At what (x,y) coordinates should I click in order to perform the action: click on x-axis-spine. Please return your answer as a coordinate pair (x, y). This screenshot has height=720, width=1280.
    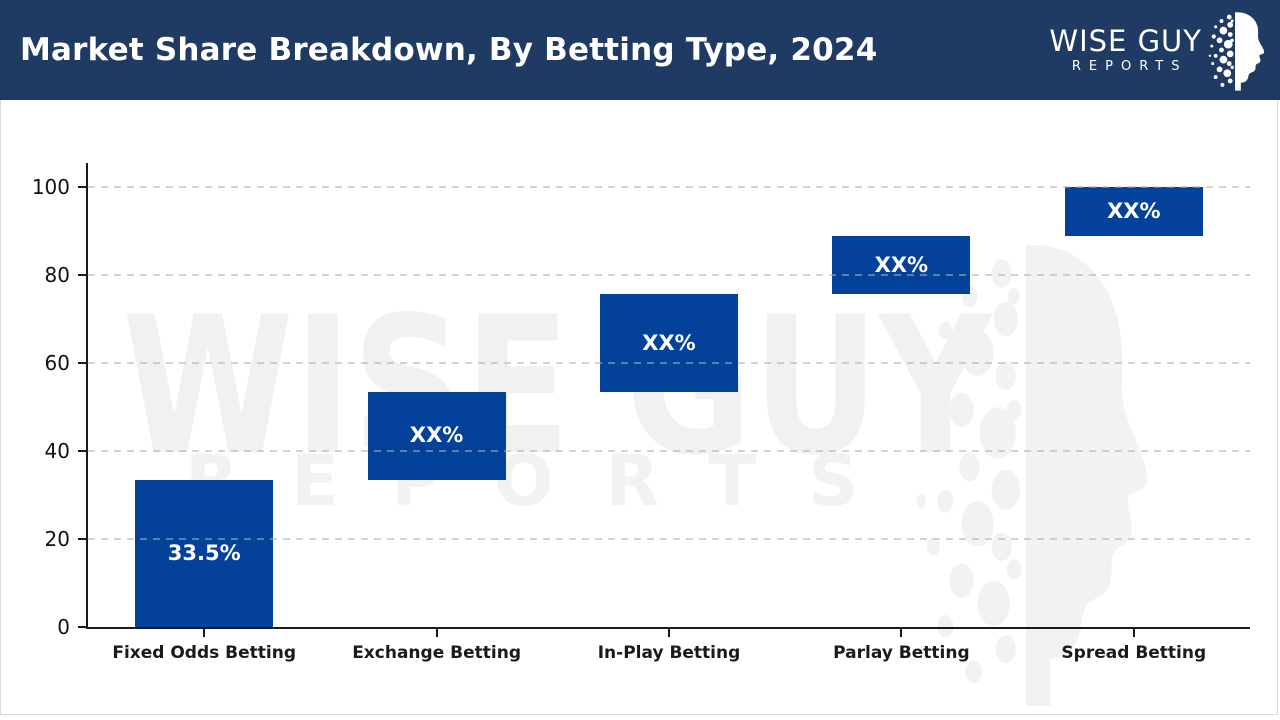
    Looking at the image, I should click on (668, 628).